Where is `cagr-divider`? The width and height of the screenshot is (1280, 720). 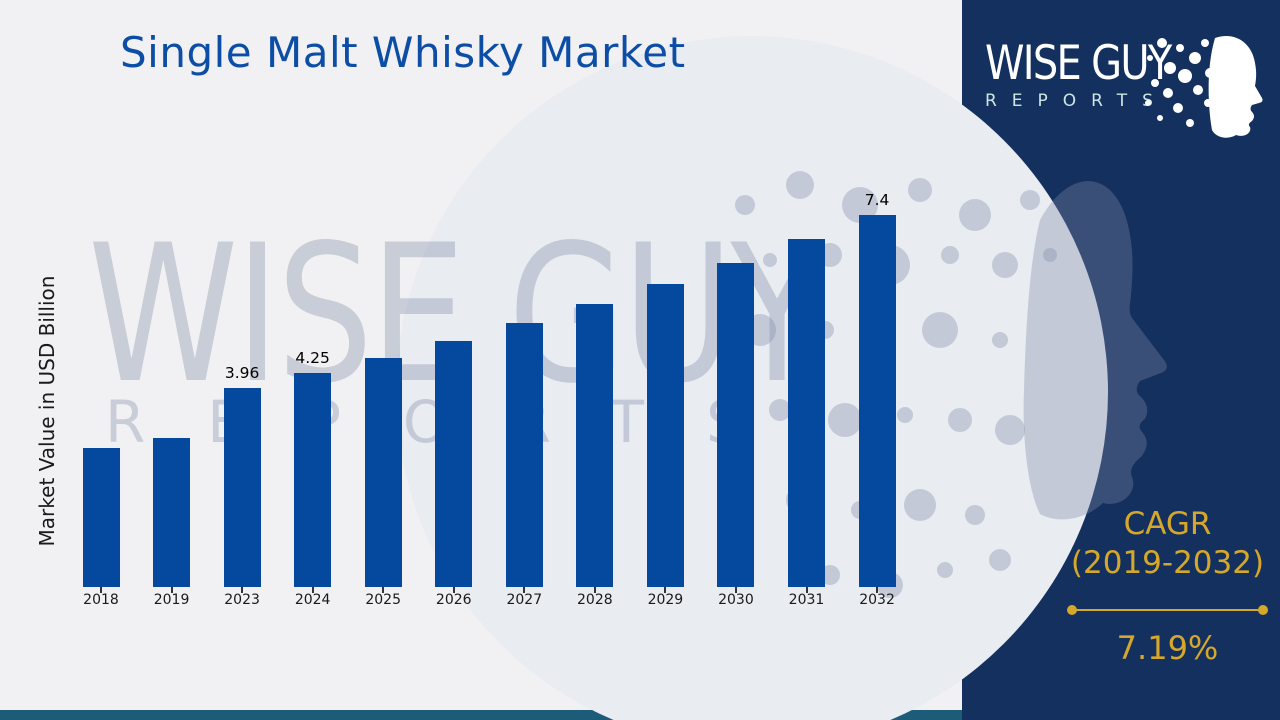
cagr-divider is located at coordinates (1167, 609).